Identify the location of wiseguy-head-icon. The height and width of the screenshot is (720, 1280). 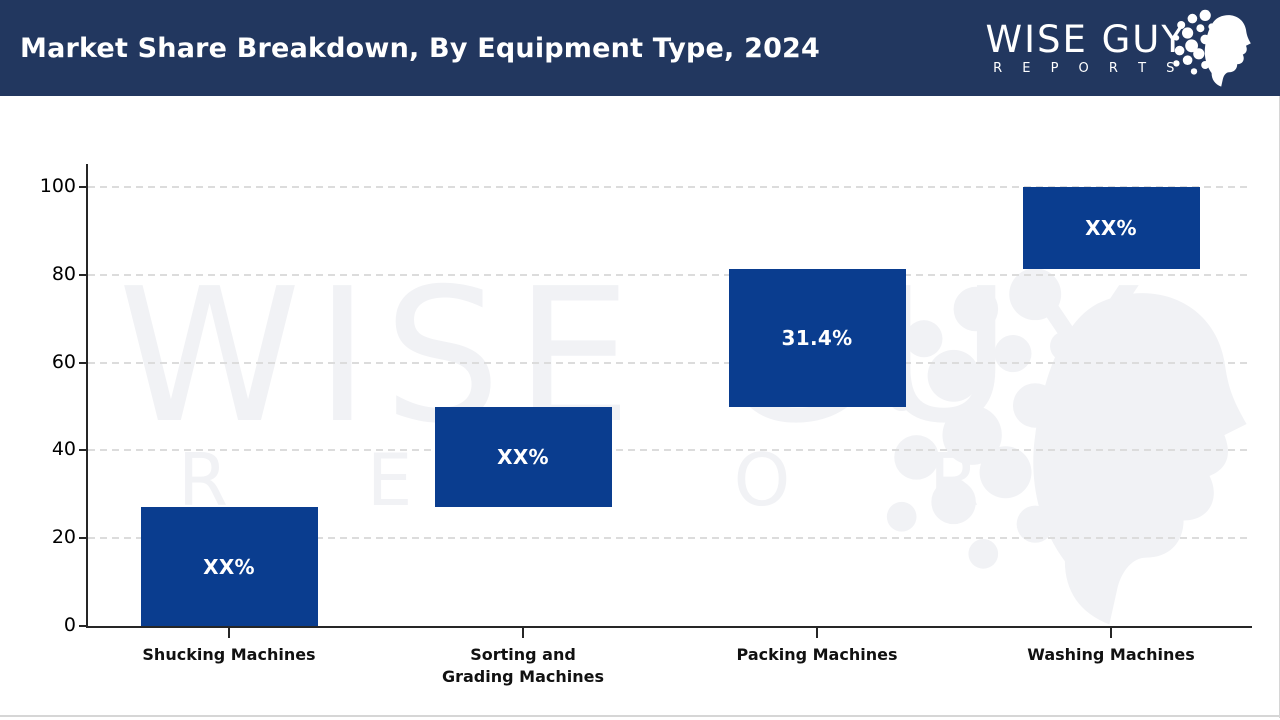
(1212, 48).